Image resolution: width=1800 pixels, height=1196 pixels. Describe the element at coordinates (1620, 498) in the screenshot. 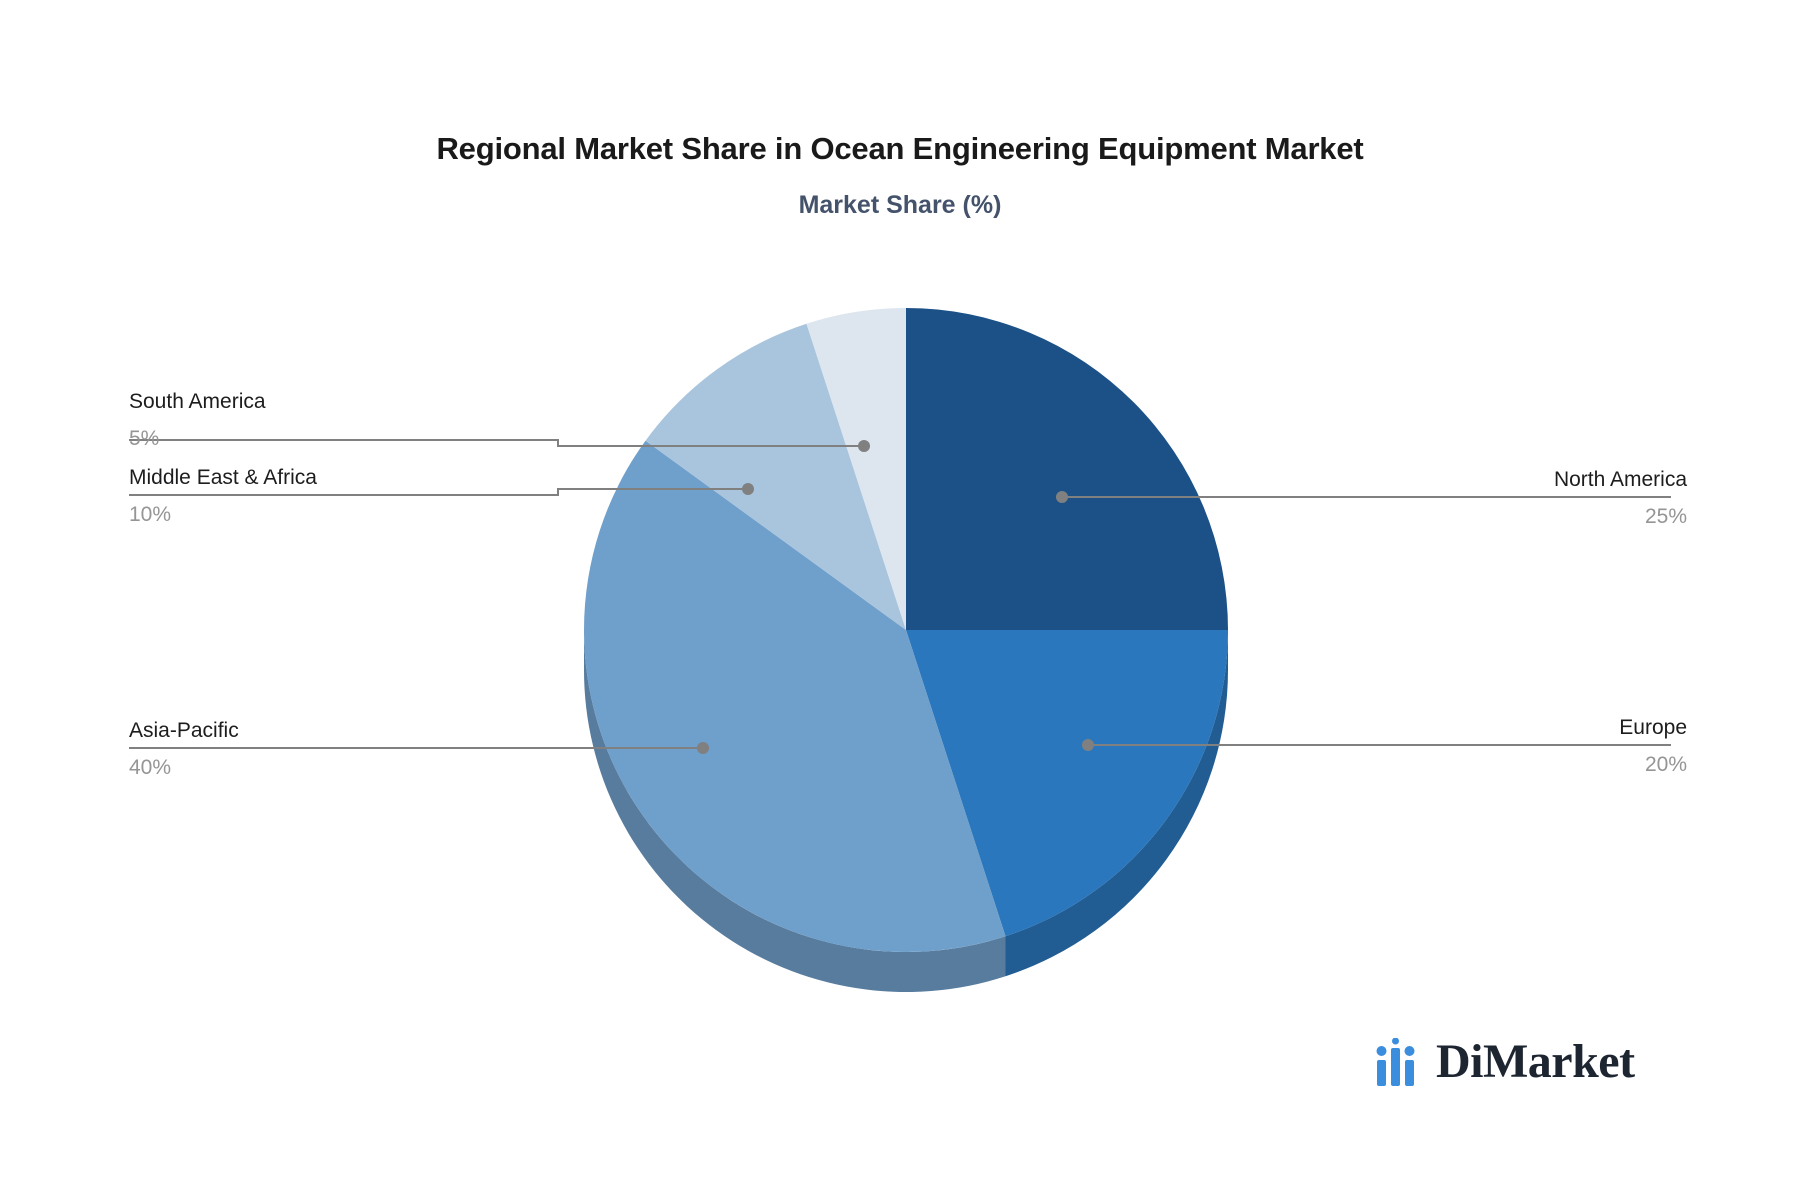

I see `callout-north-america: North America 25%` at that location.